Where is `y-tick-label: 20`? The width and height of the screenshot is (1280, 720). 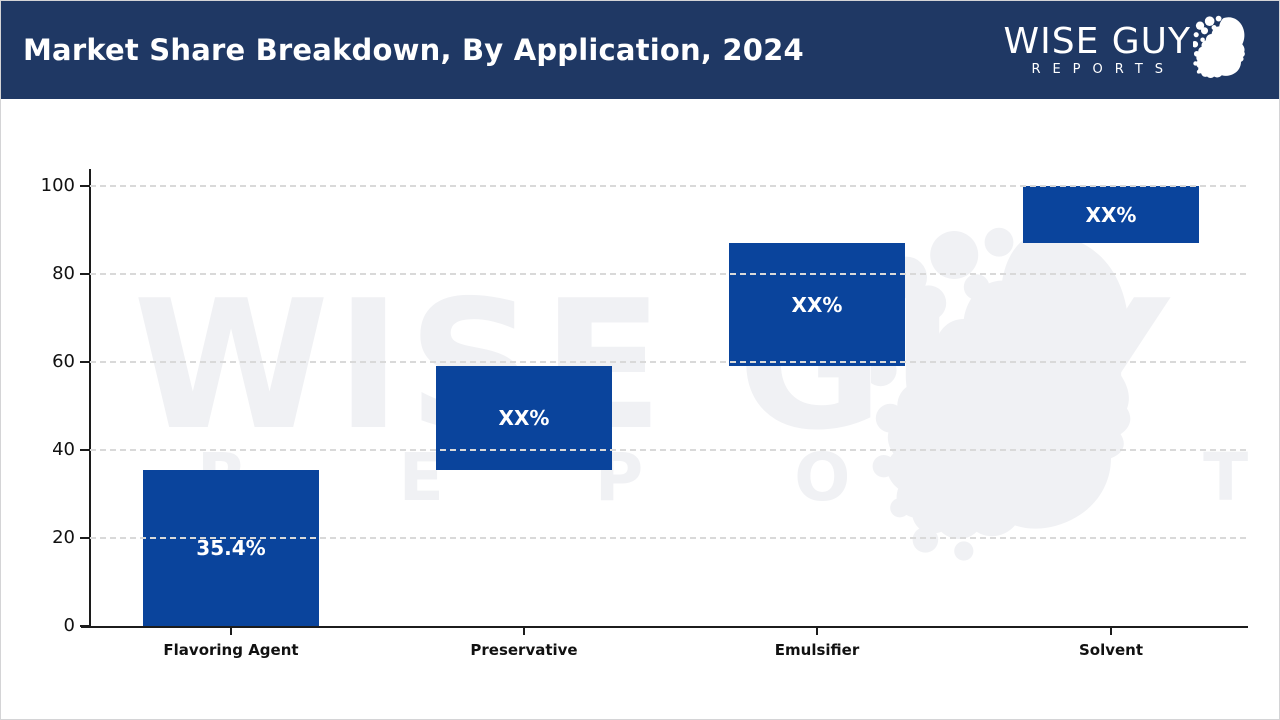
y-tick-label: 20 is located at coordinates (63, 537).